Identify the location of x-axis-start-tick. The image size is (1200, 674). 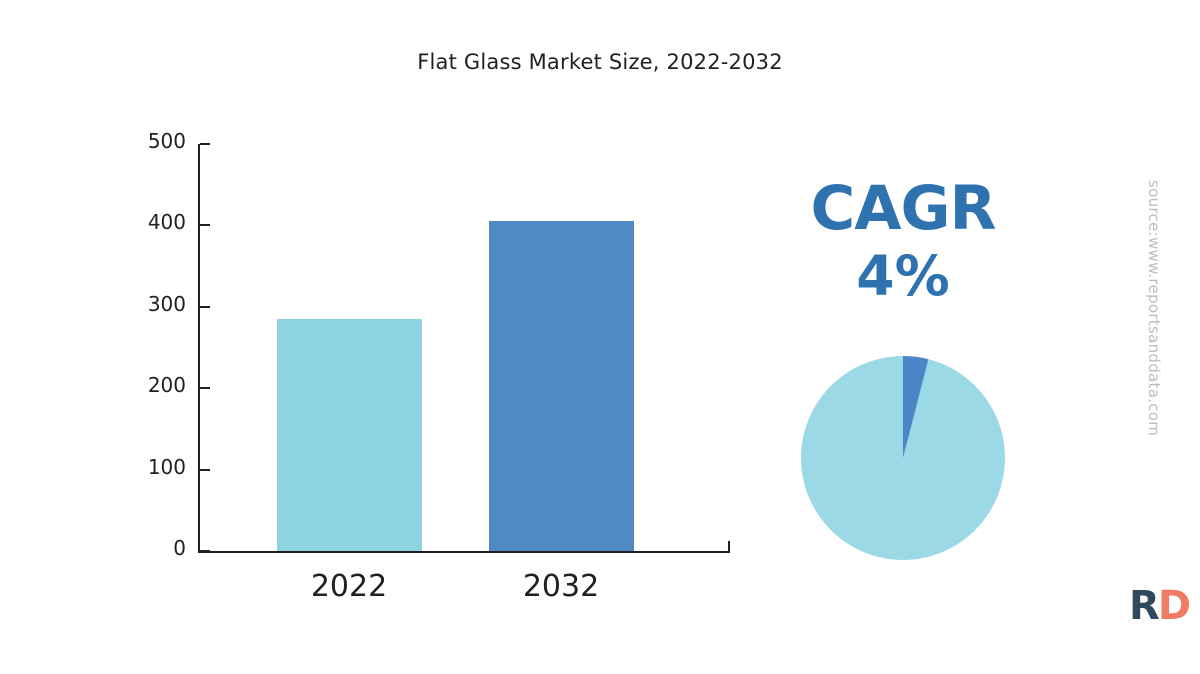
(199, 547).